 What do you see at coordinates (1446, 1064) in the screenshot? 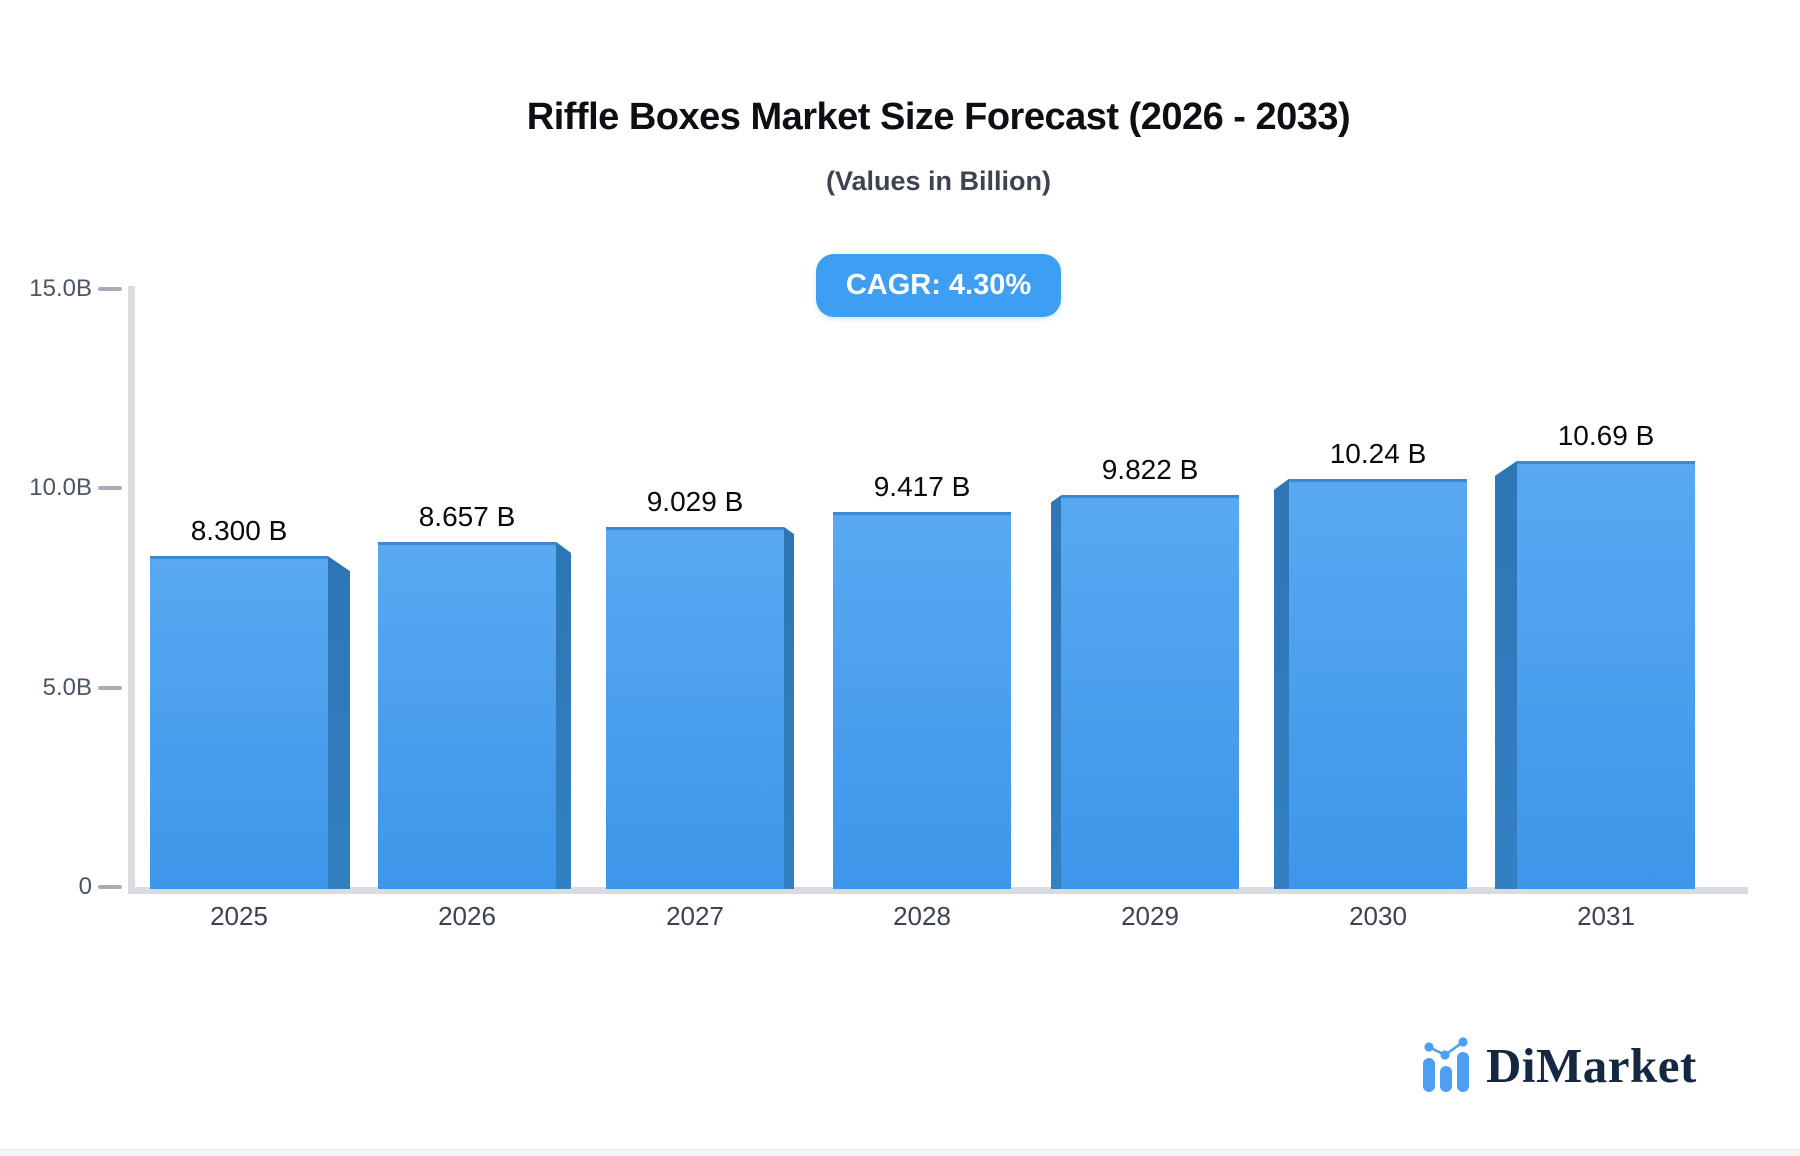
I see `mini-bar-line-chart-icon` at bounding box center [1446, 1064].